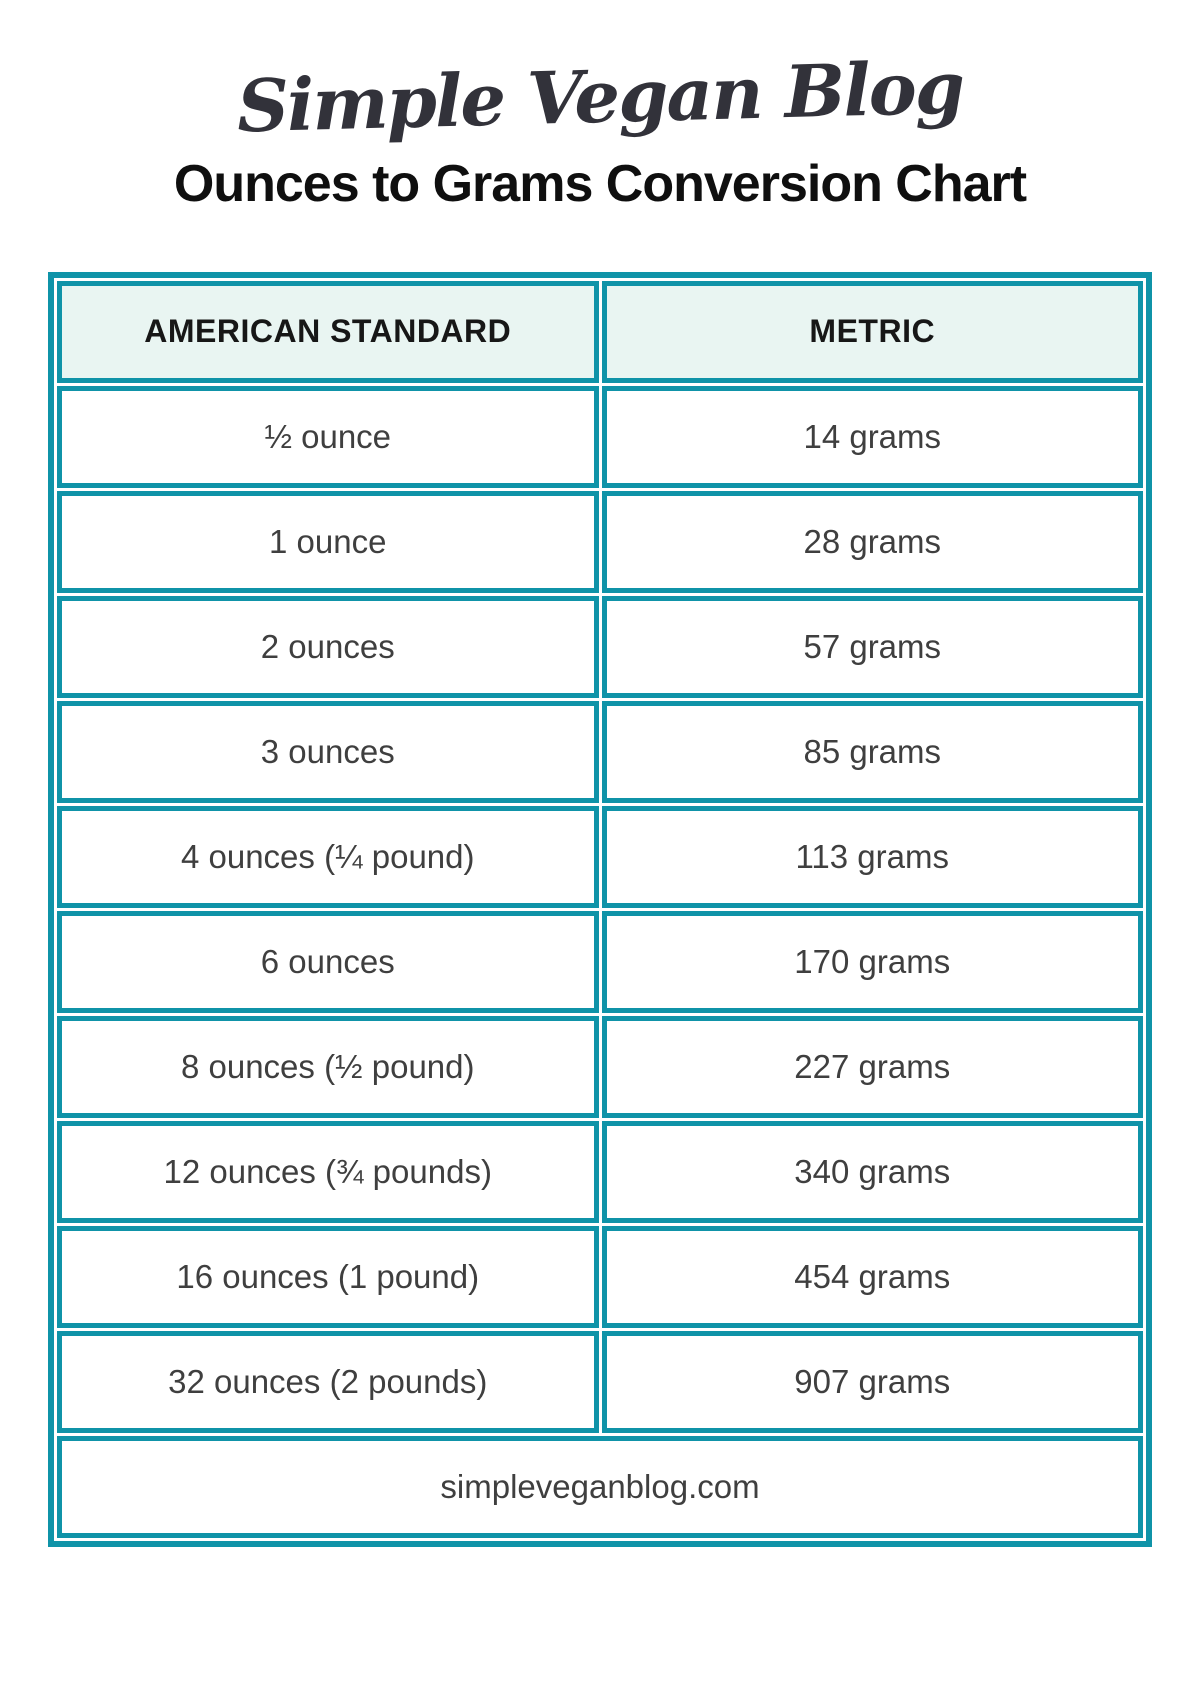 The image size is (1200, 1697). I want to click on header-row: AMERICAN STANDARD METRIC, so click(600, 331).